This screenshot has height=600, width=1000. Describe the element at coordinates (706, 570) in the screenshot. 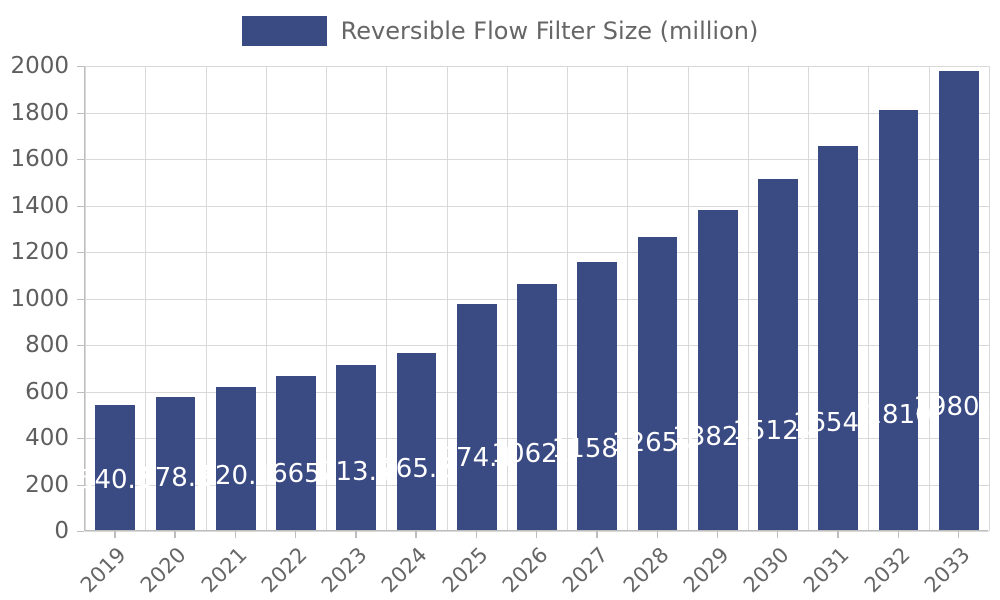

I see `x-tick-label: 2029` at that location.